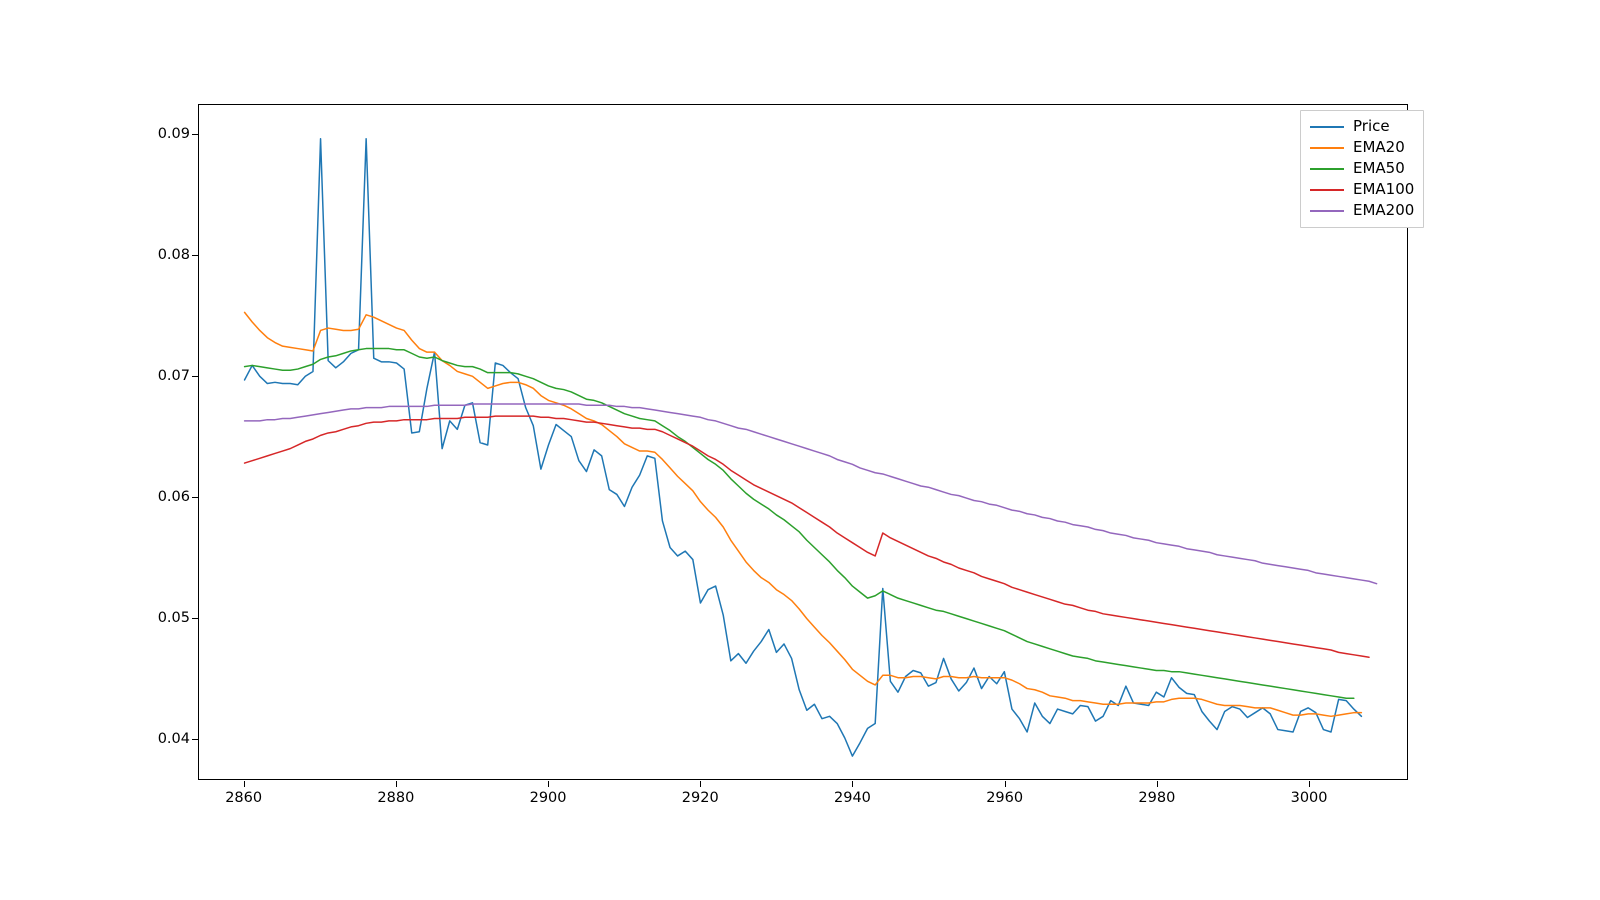 This screenshot has width=1600, height=900. I want to click on y-tick-label: 0.04, so click(173, 738).